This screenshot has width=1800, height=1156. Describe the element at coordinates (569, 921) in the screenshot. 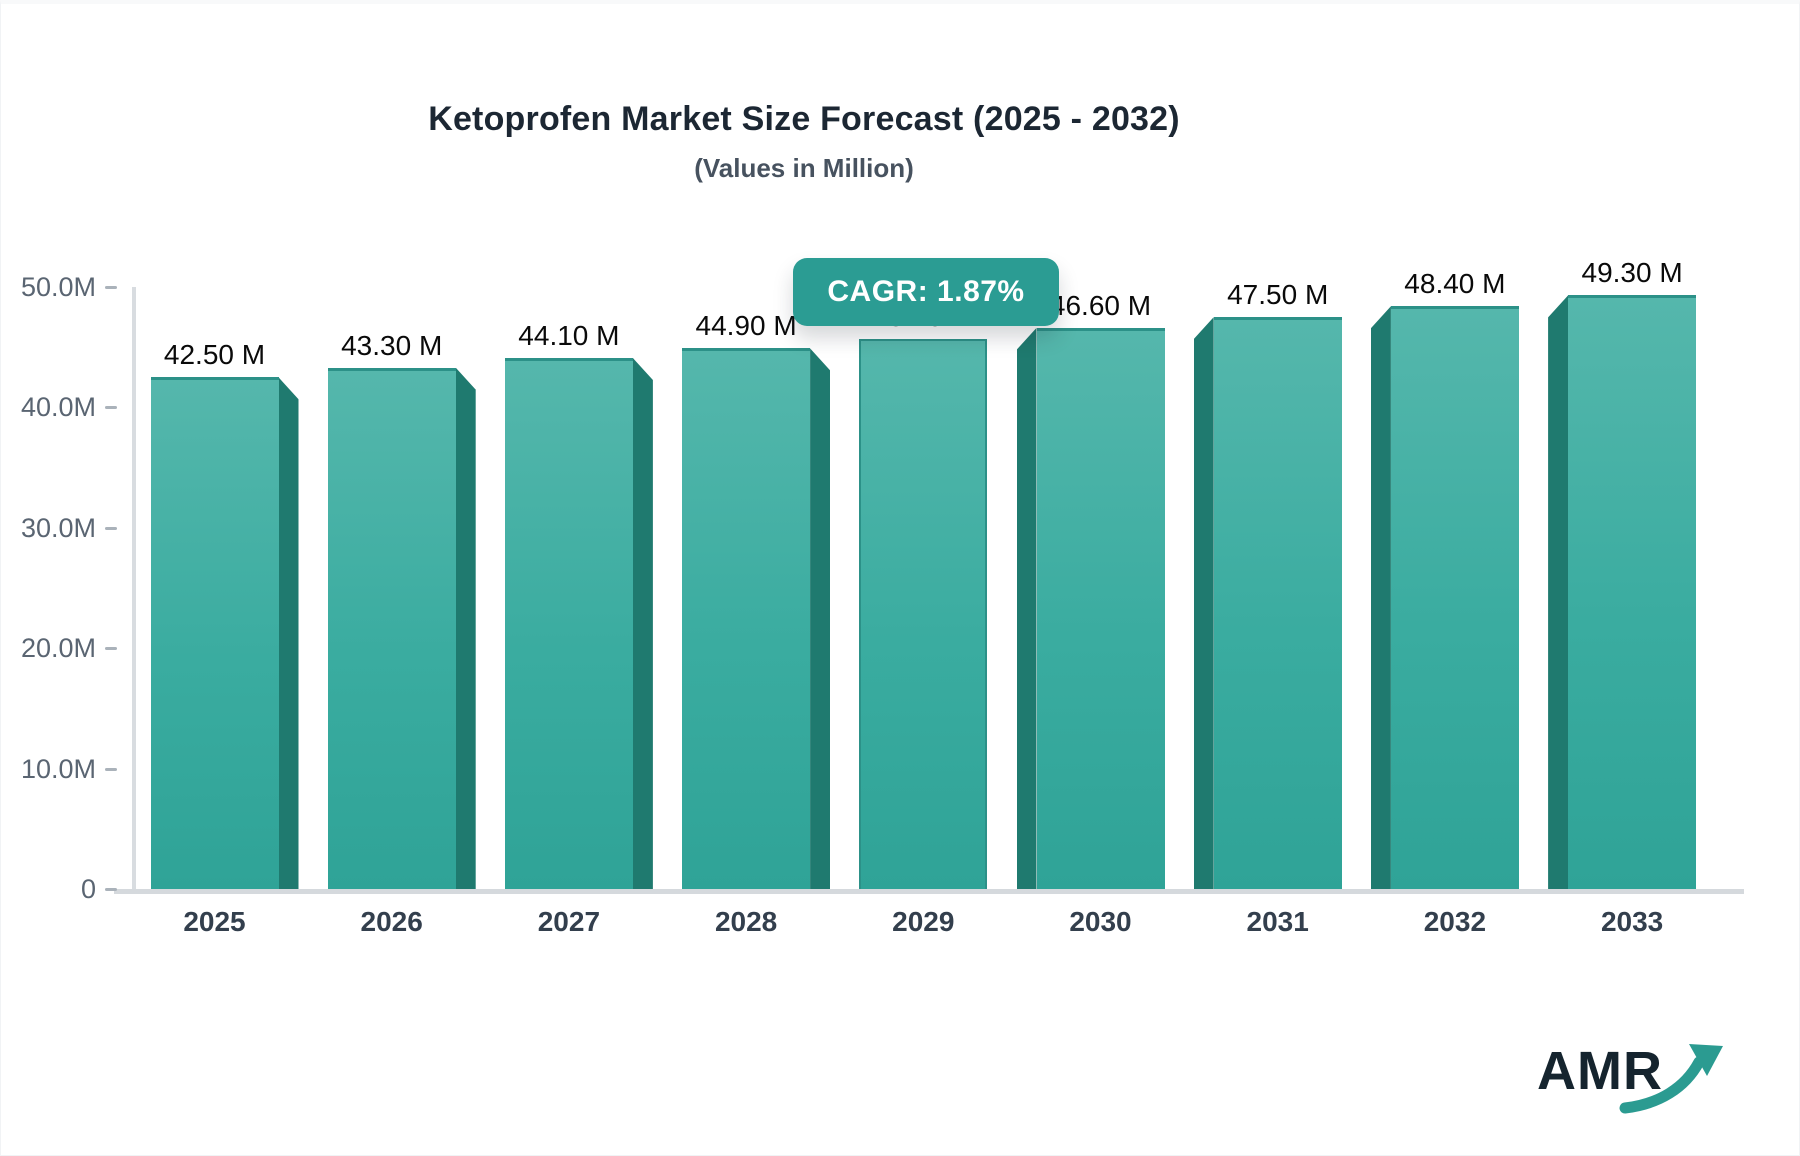

I see `x-axis-label-2027: 2027` at that location.